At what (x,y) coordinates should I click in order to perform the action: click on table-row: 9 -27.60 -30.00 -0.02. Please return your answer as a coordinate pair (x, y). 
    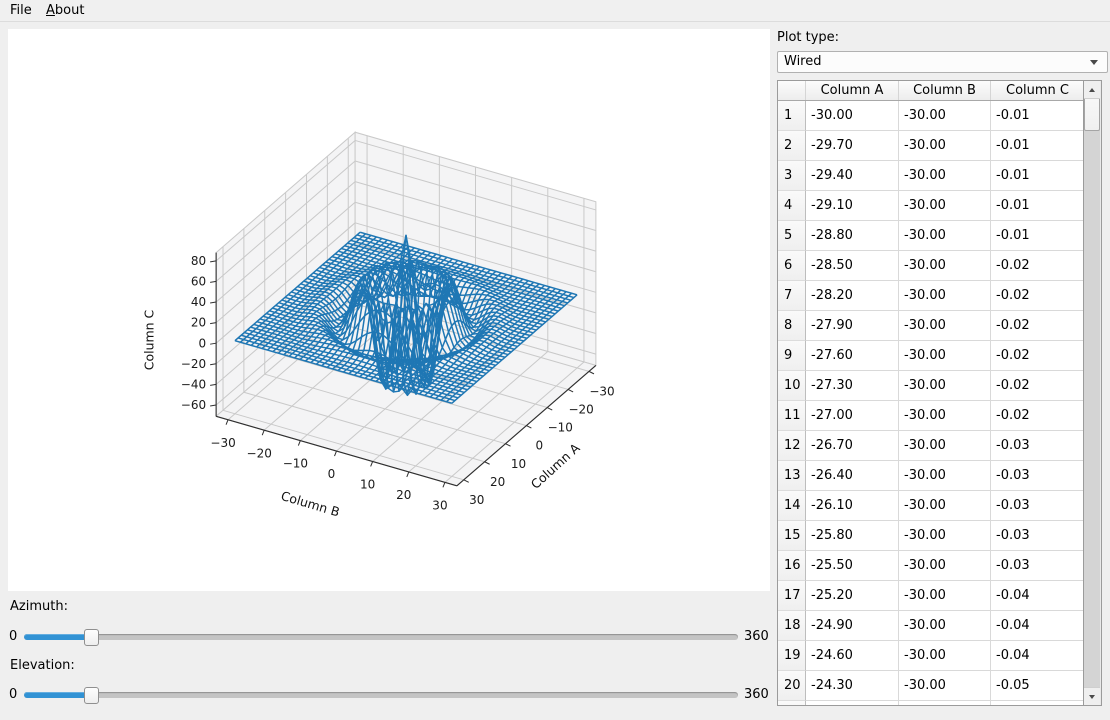
    Looking at the image, I should click on (931, 356).